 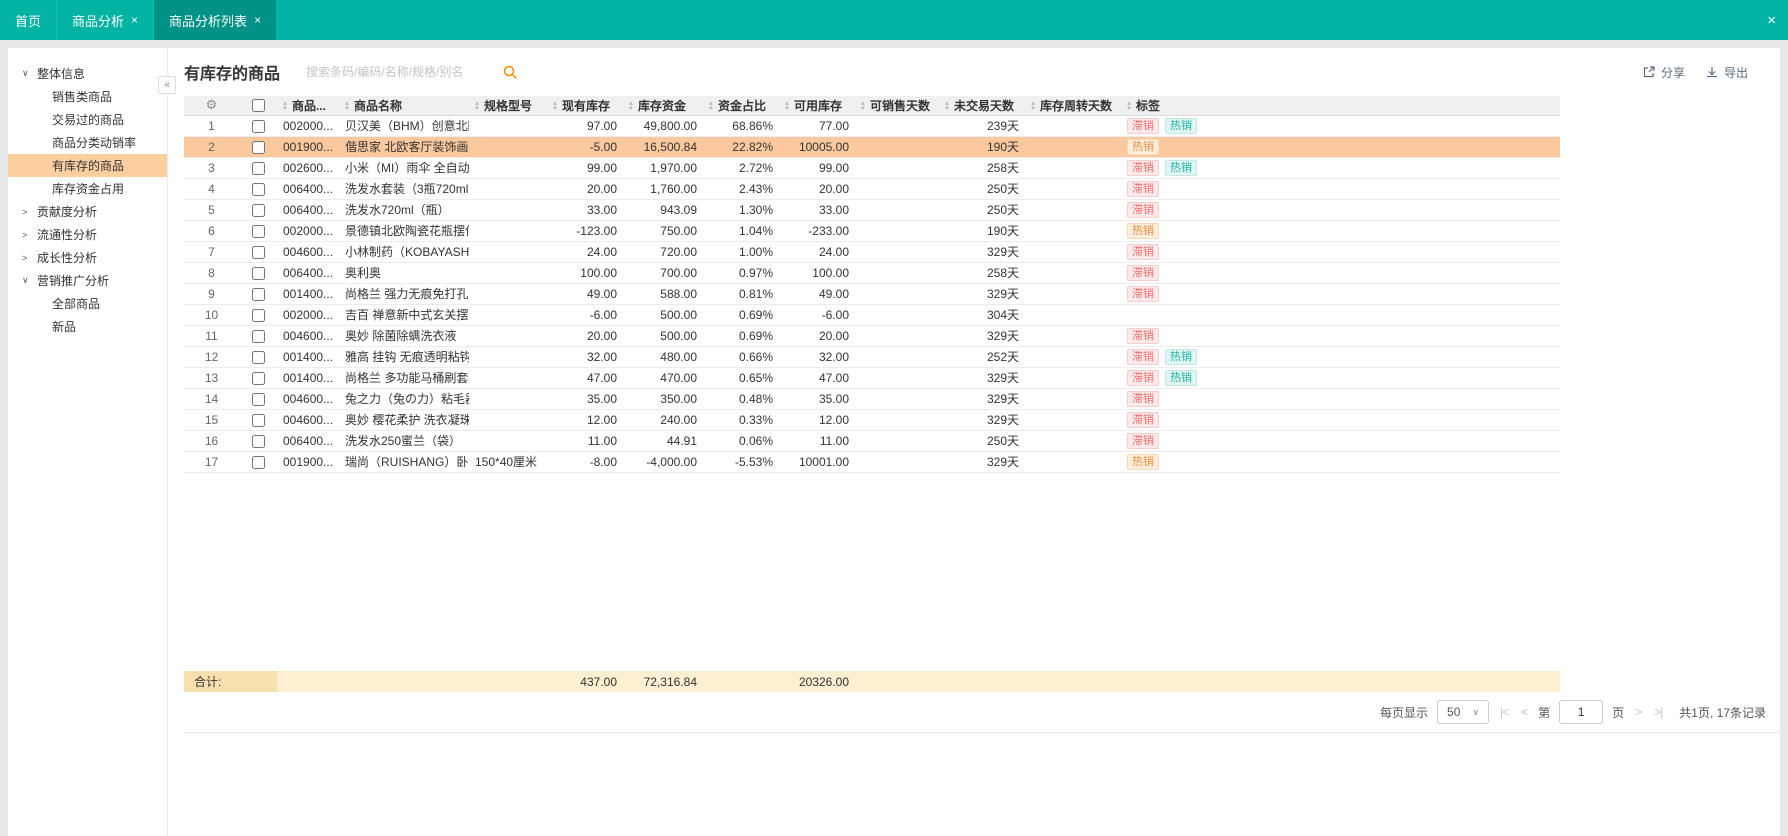 What do you see at coordinates (106, 20) in the screenshot?
I see `tab-商品分析: 商品分析 ×` at bounding box center [106, 20].